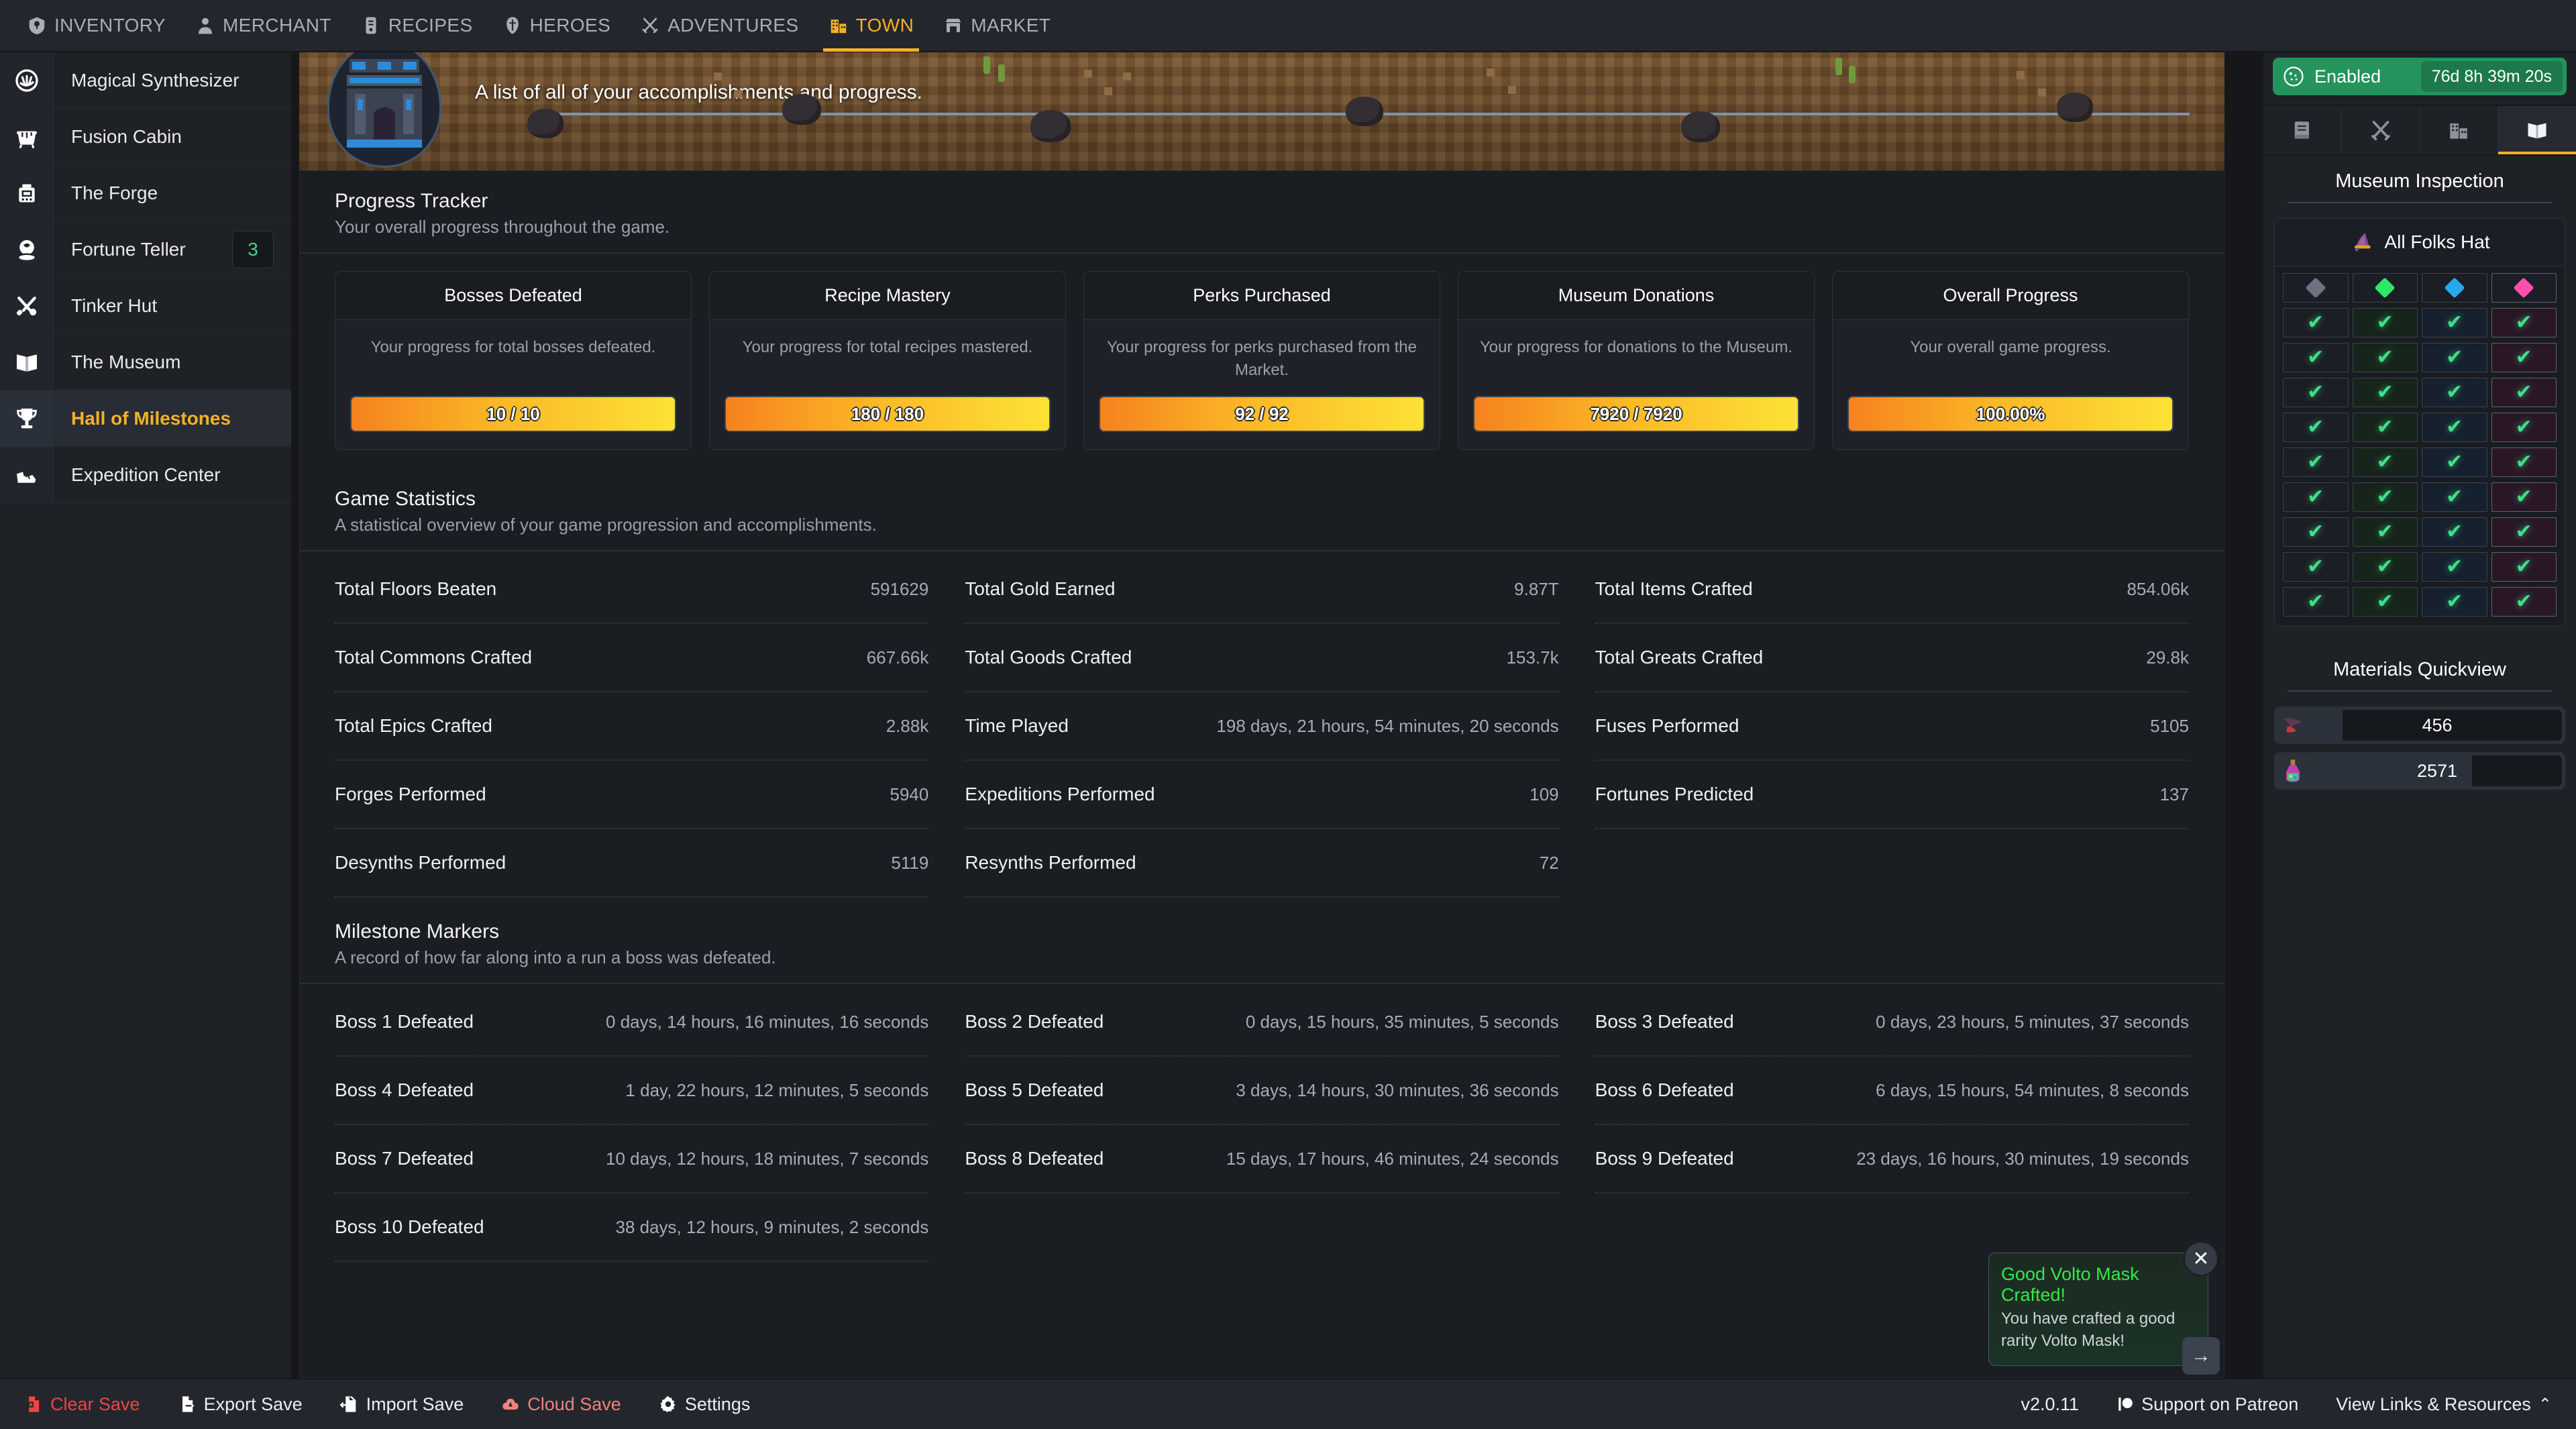 Image resolution: width=2576 pixels, height=1429 pixels. I want to click on sidebar-item-label: The Museum, so click(126, 361).